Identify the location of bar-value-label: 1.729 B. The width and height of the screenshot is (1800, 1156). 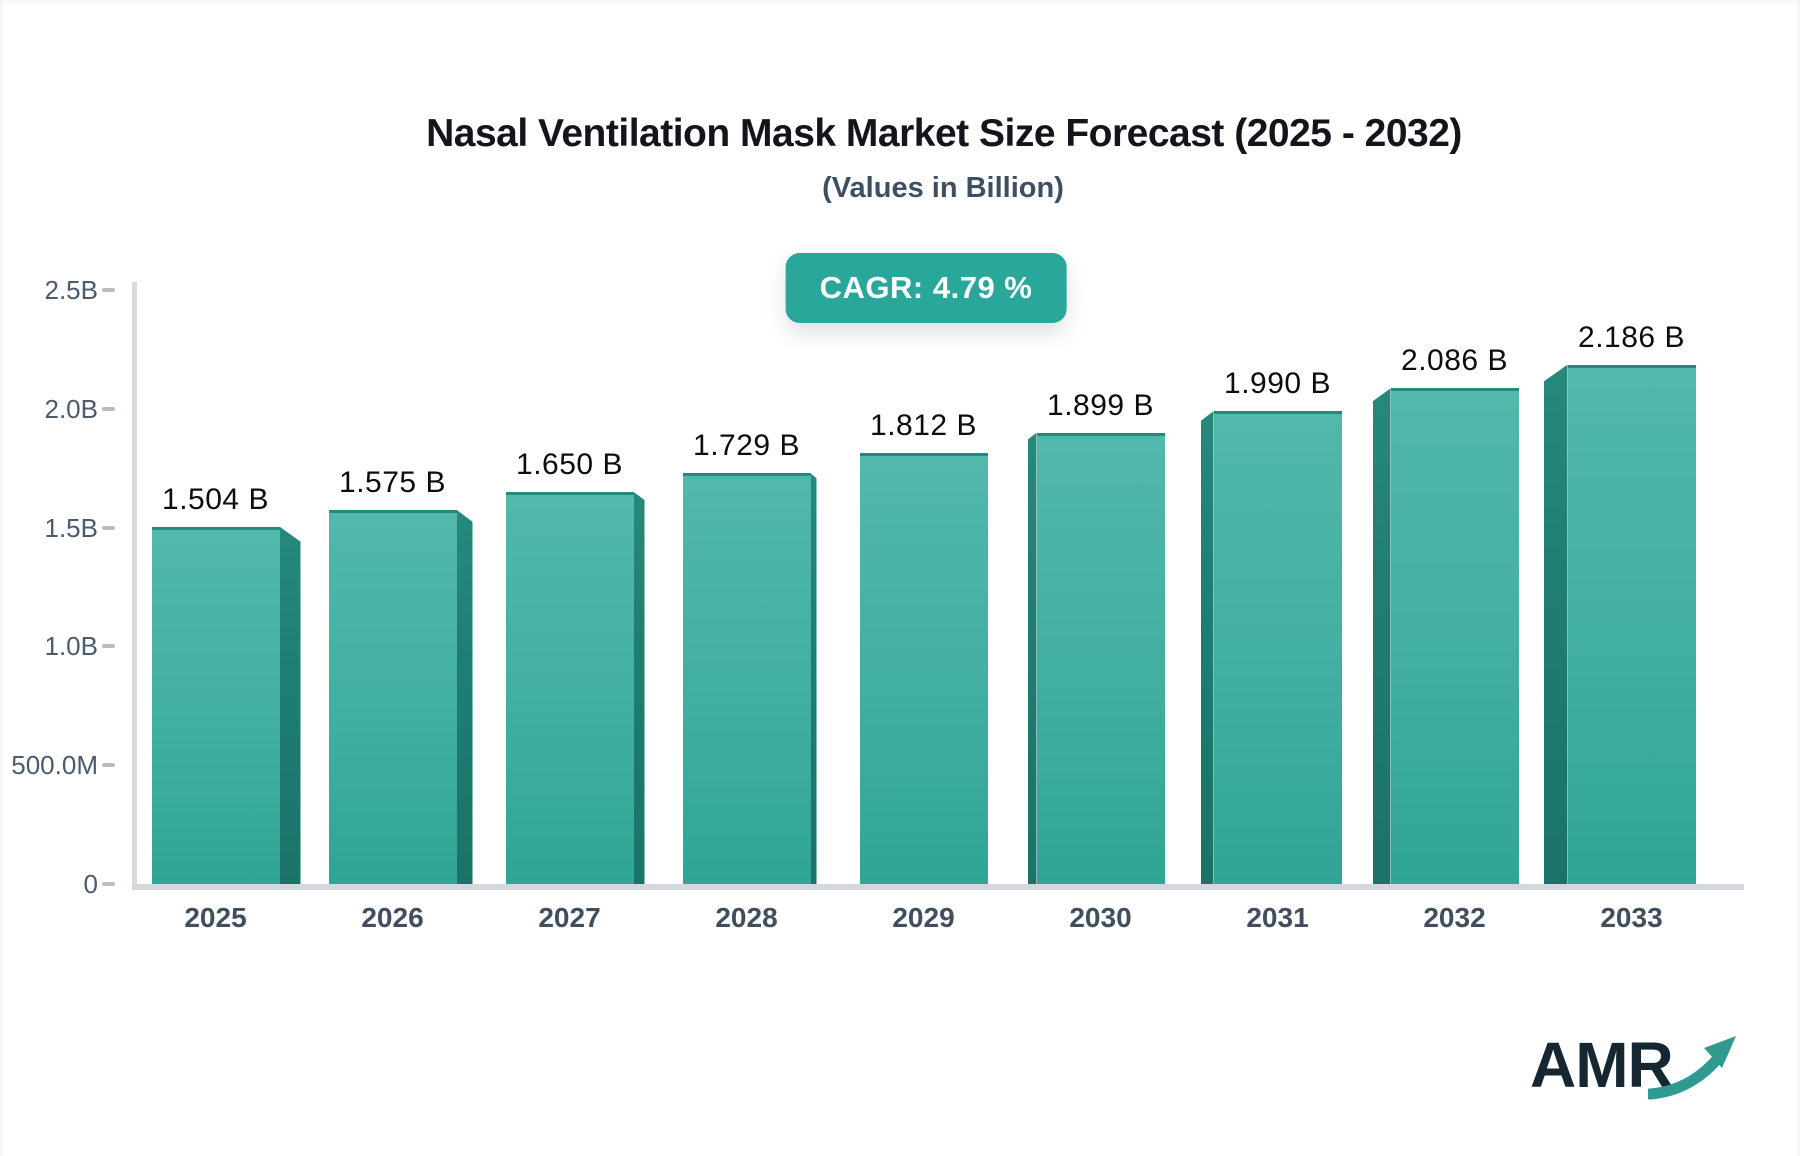
(746, 446).